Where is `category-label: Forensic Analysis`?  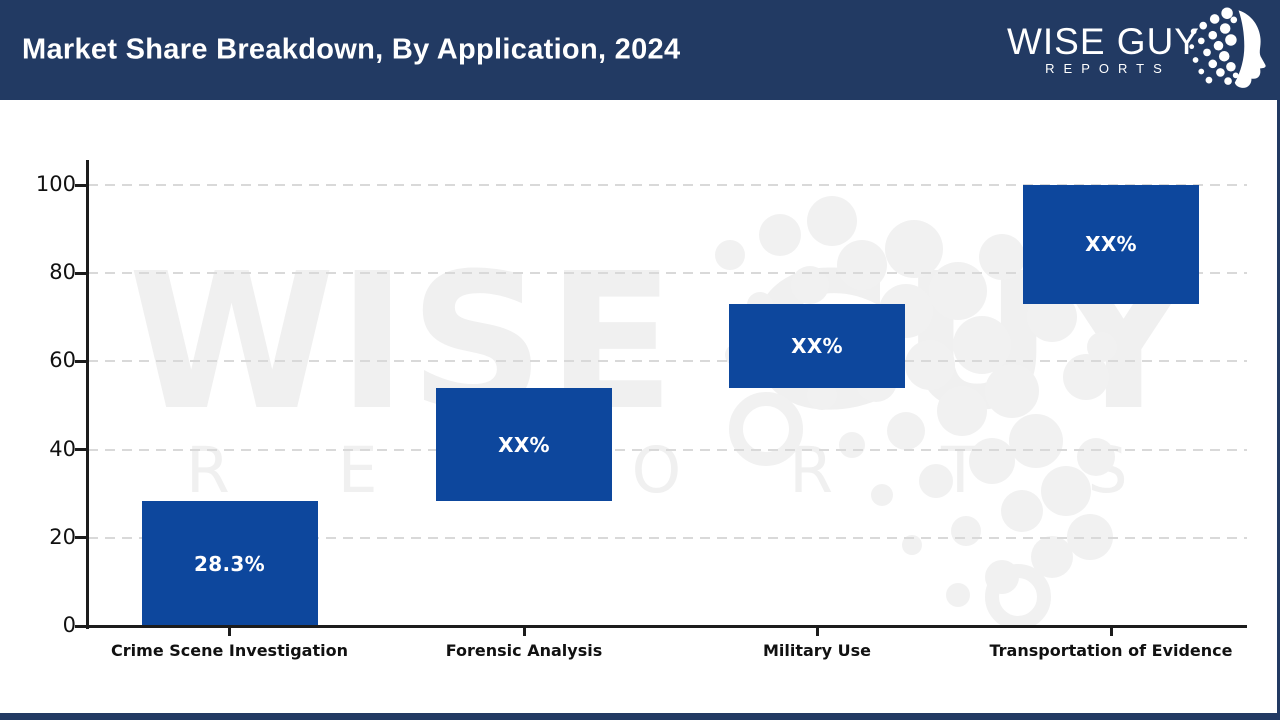
category-label: Forensic Analysis is located at coordinates (524, 650).